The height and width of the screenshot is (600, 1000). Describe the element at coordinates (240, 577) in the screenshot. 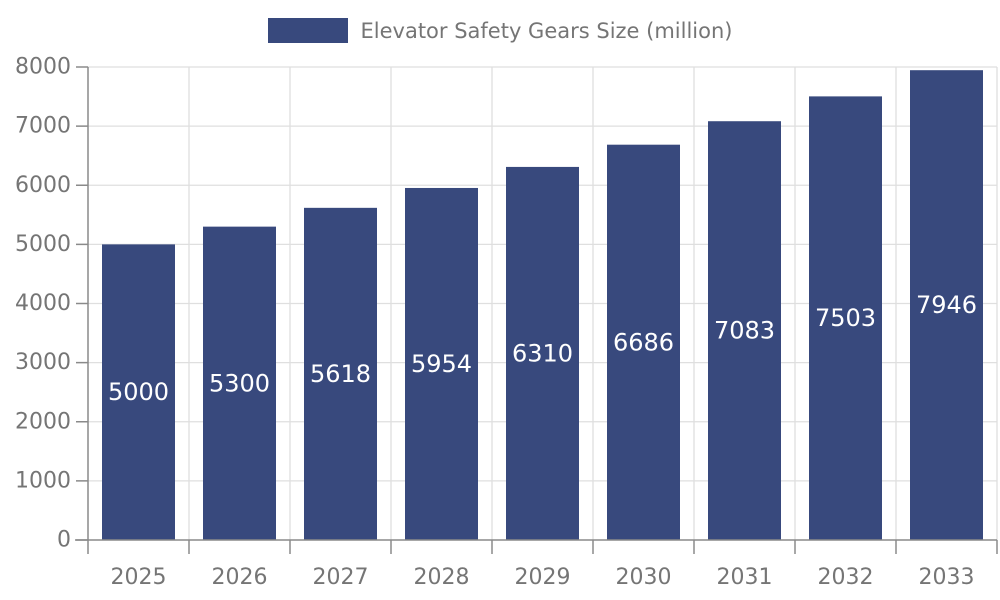

I see `x-tick-label: 2026` at that location.